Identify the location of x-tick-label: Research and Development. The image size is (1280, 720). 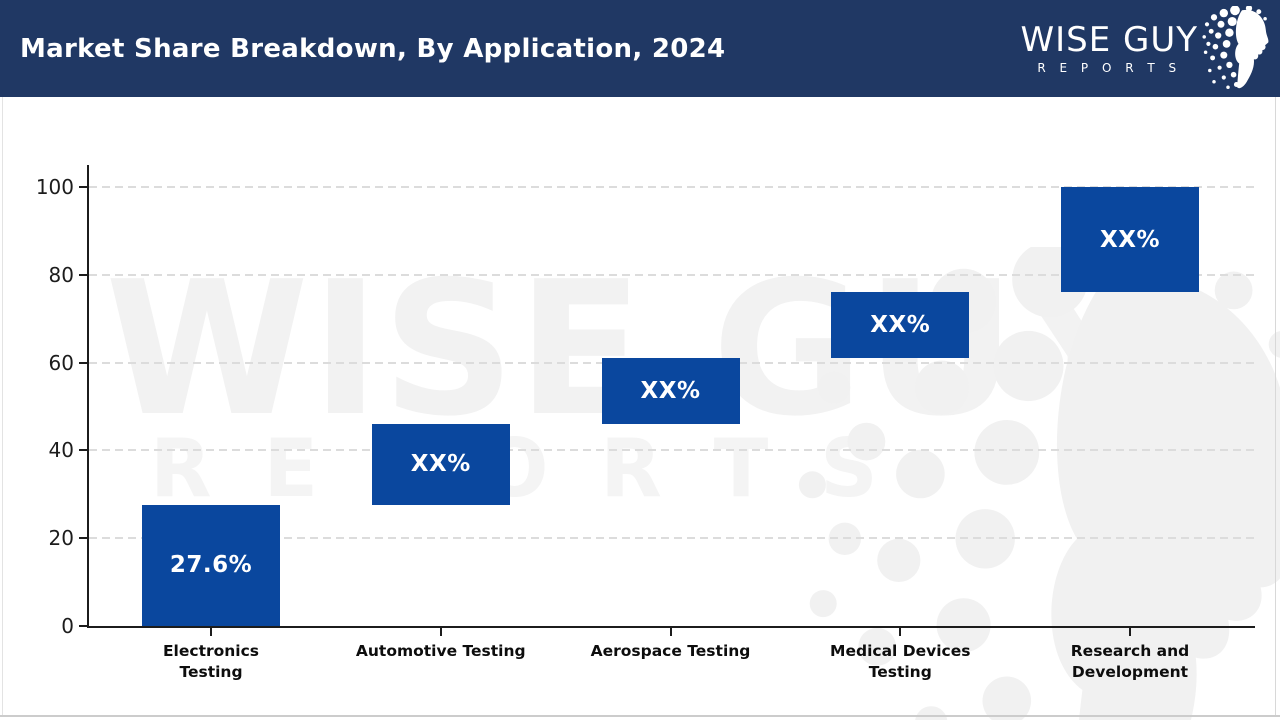
(1130, 662).